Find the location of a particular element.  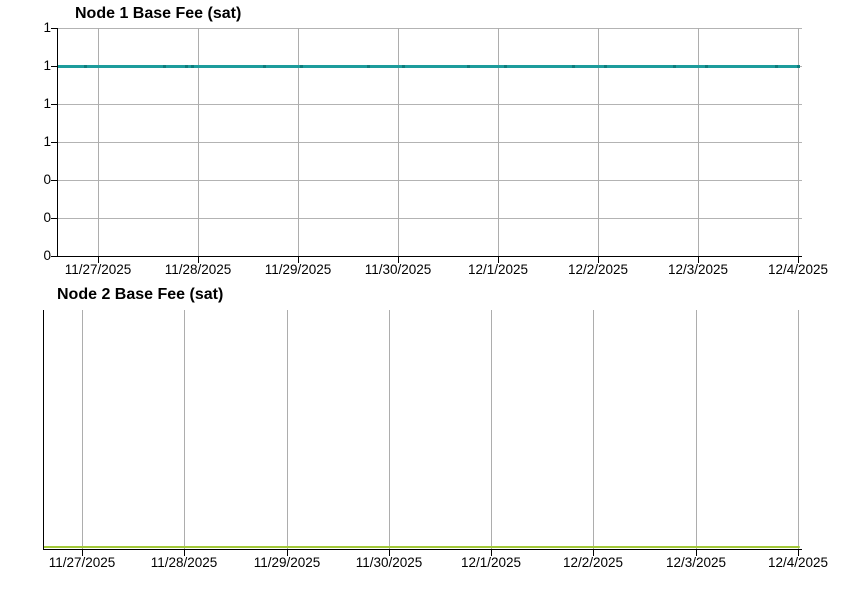

series-line-node1-base-fee is located at coordinates (428, 66).